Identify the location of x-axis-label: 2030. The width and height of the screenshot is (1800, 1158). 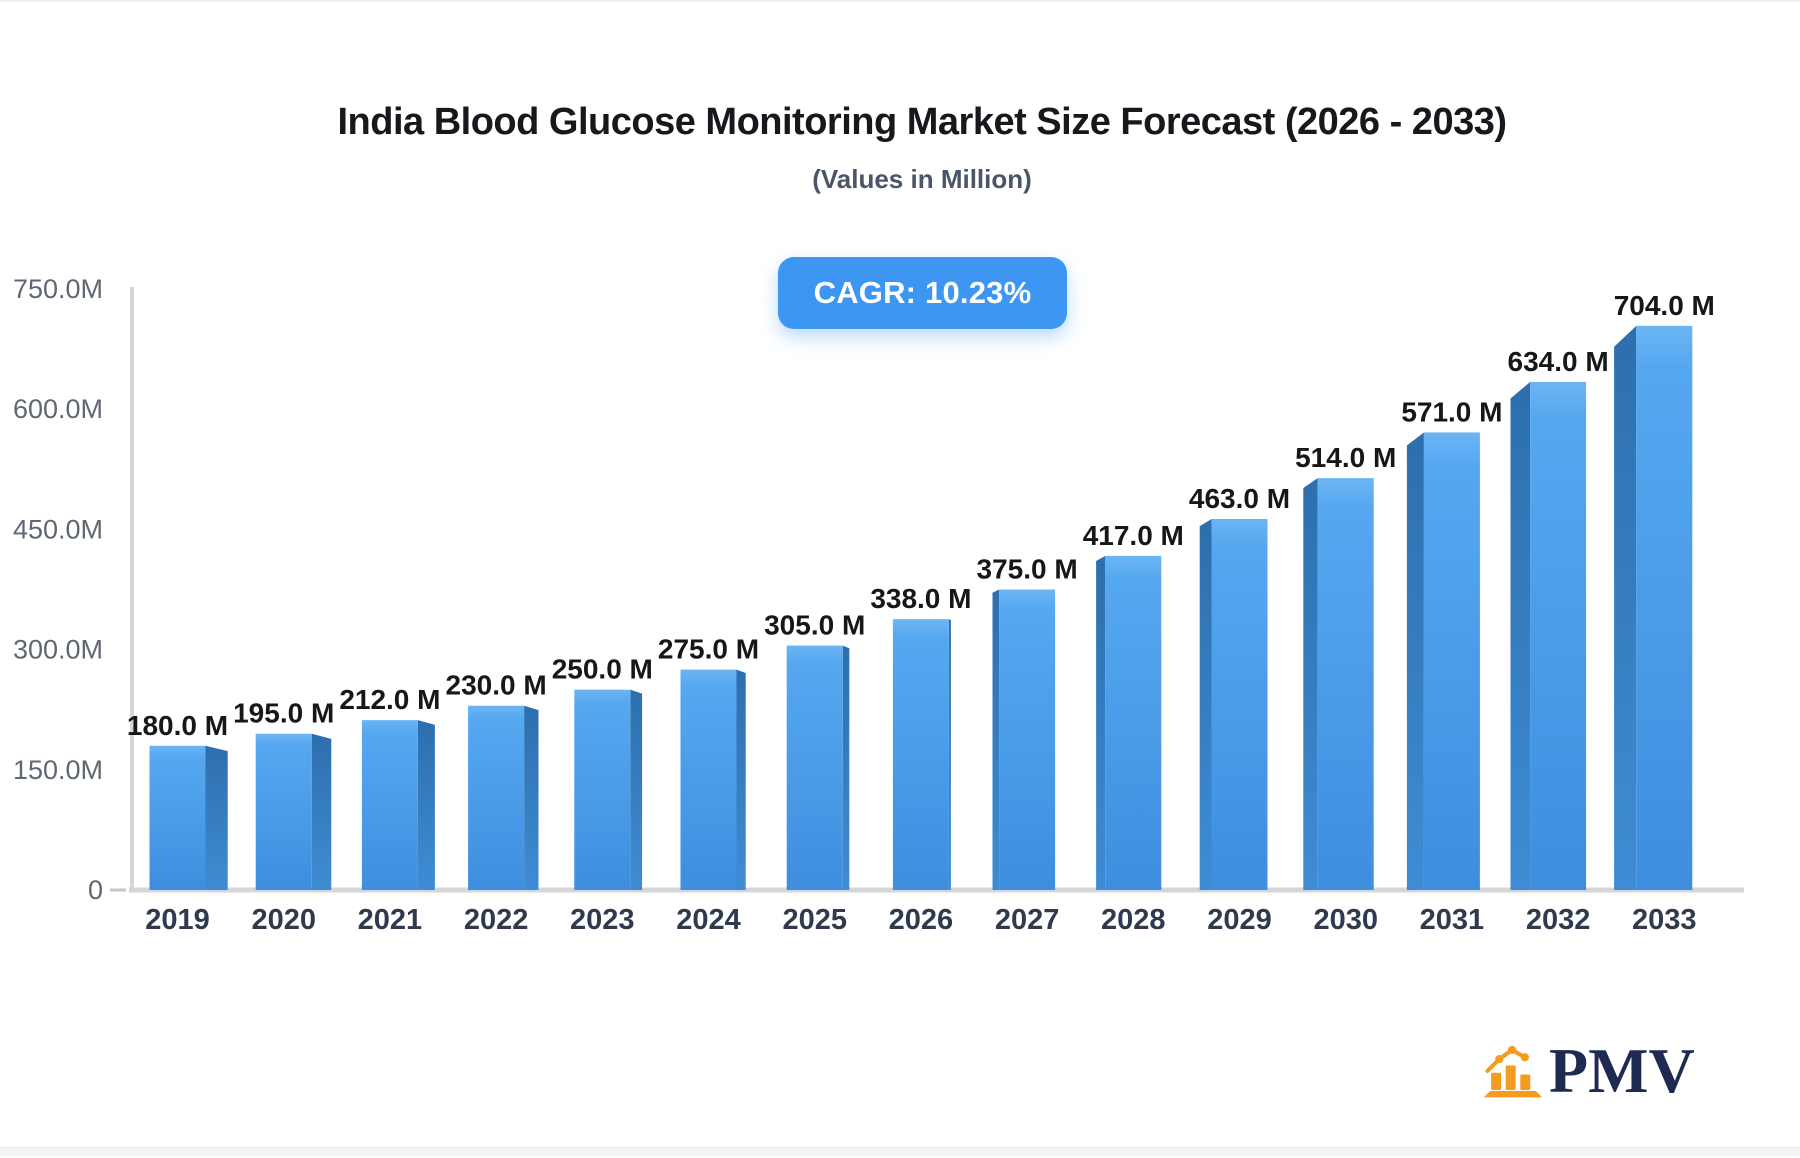
(1345, 920).